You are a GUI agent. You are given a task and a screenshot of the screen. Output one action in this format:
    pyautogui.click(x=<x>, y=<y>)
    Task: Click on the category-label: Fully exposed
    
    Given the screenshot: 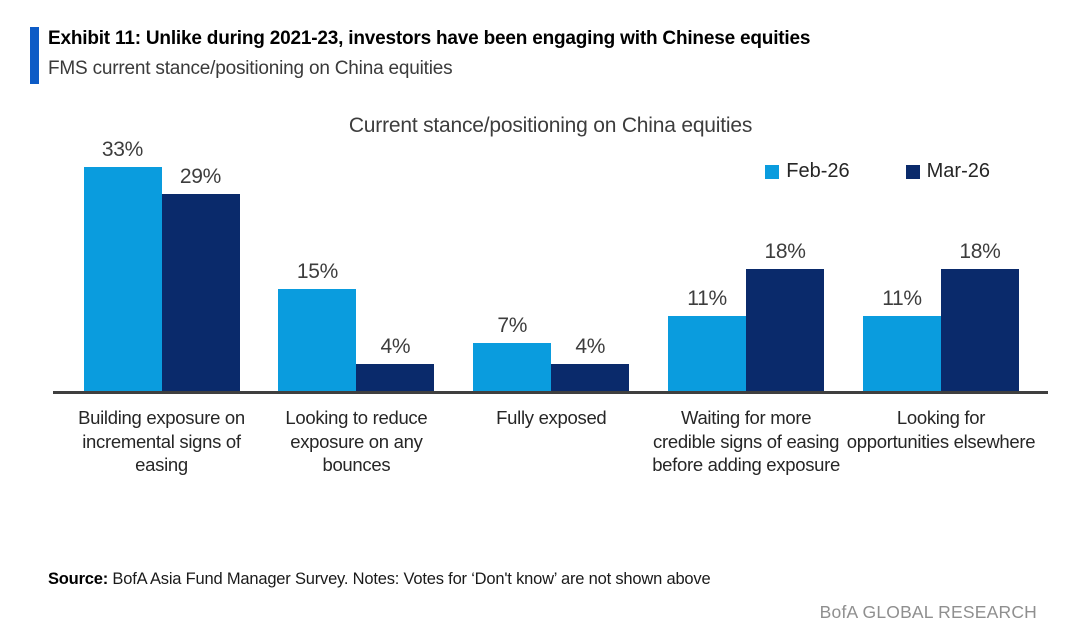 What is the action you would take?
    pyautogui.click(x=551, y=417)
    